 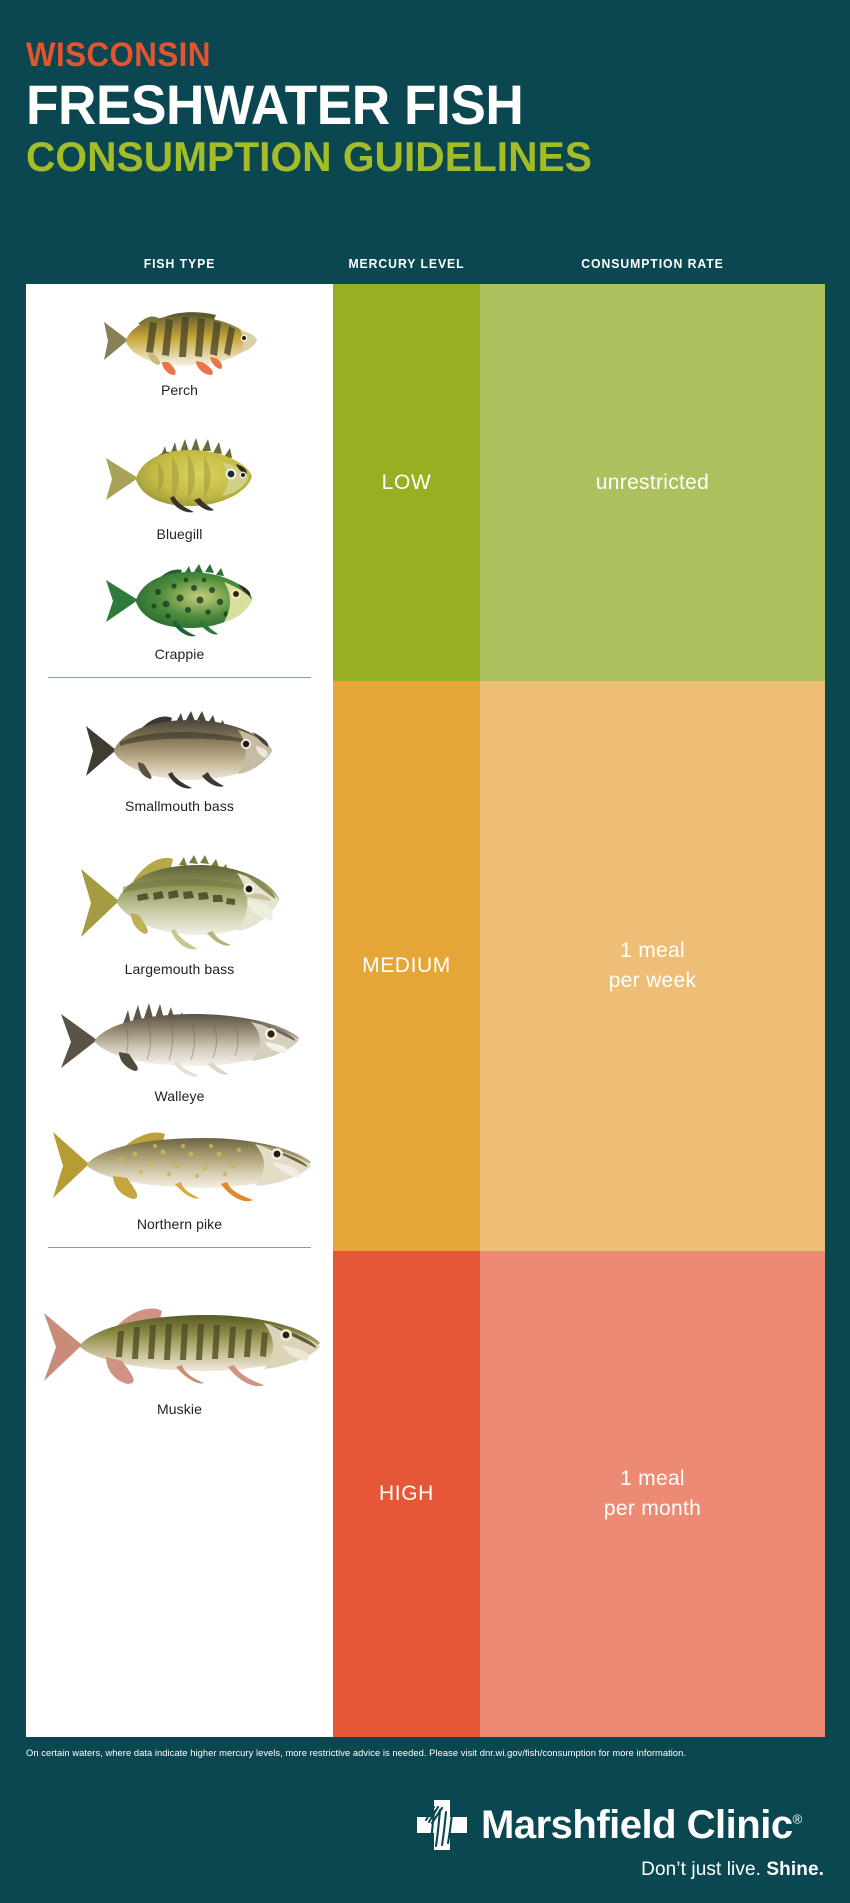 I want to click on mercury-cell-medium: MEDIUM, so click(x=406, y=966).